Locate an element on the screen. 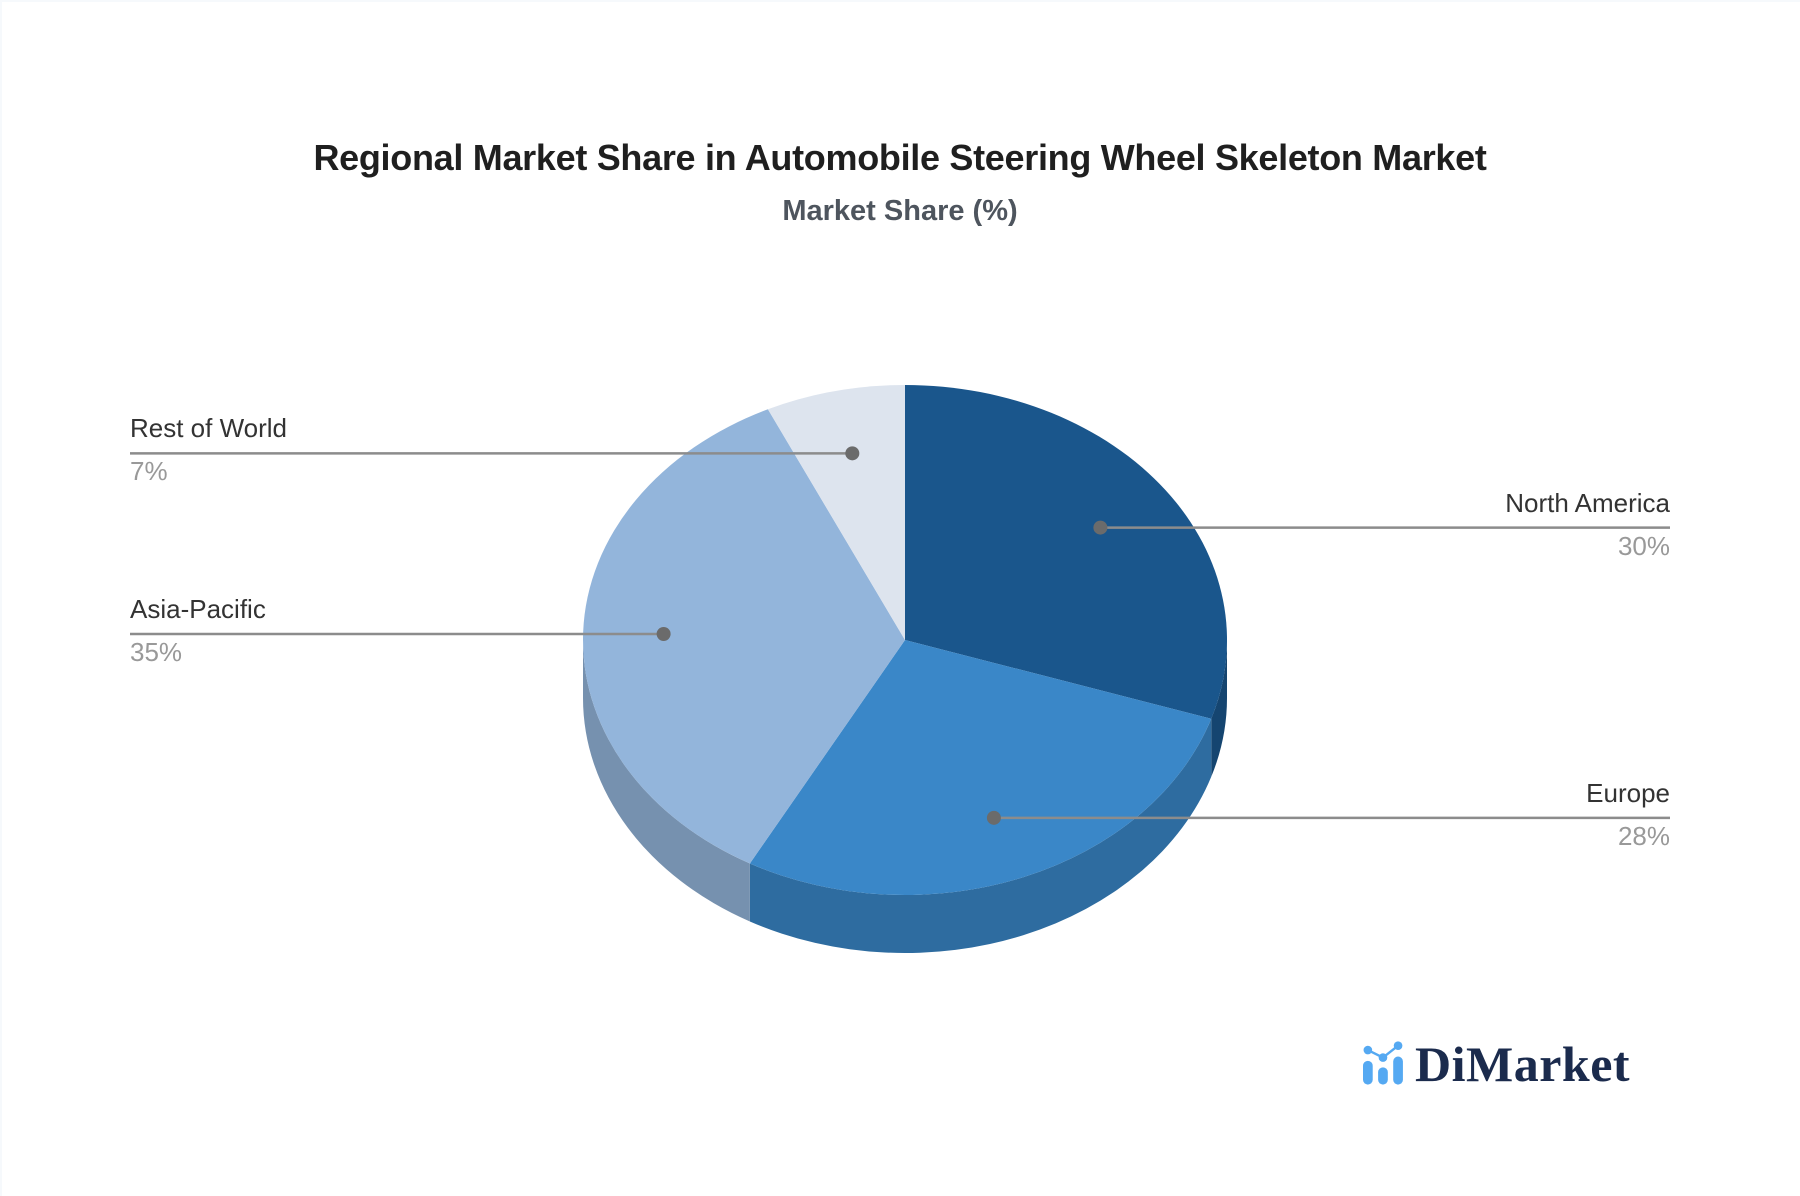 This screenshot has height=1196, width=1800. chart-subtitle: Market Share (%) is located at coordinates (900, 211).